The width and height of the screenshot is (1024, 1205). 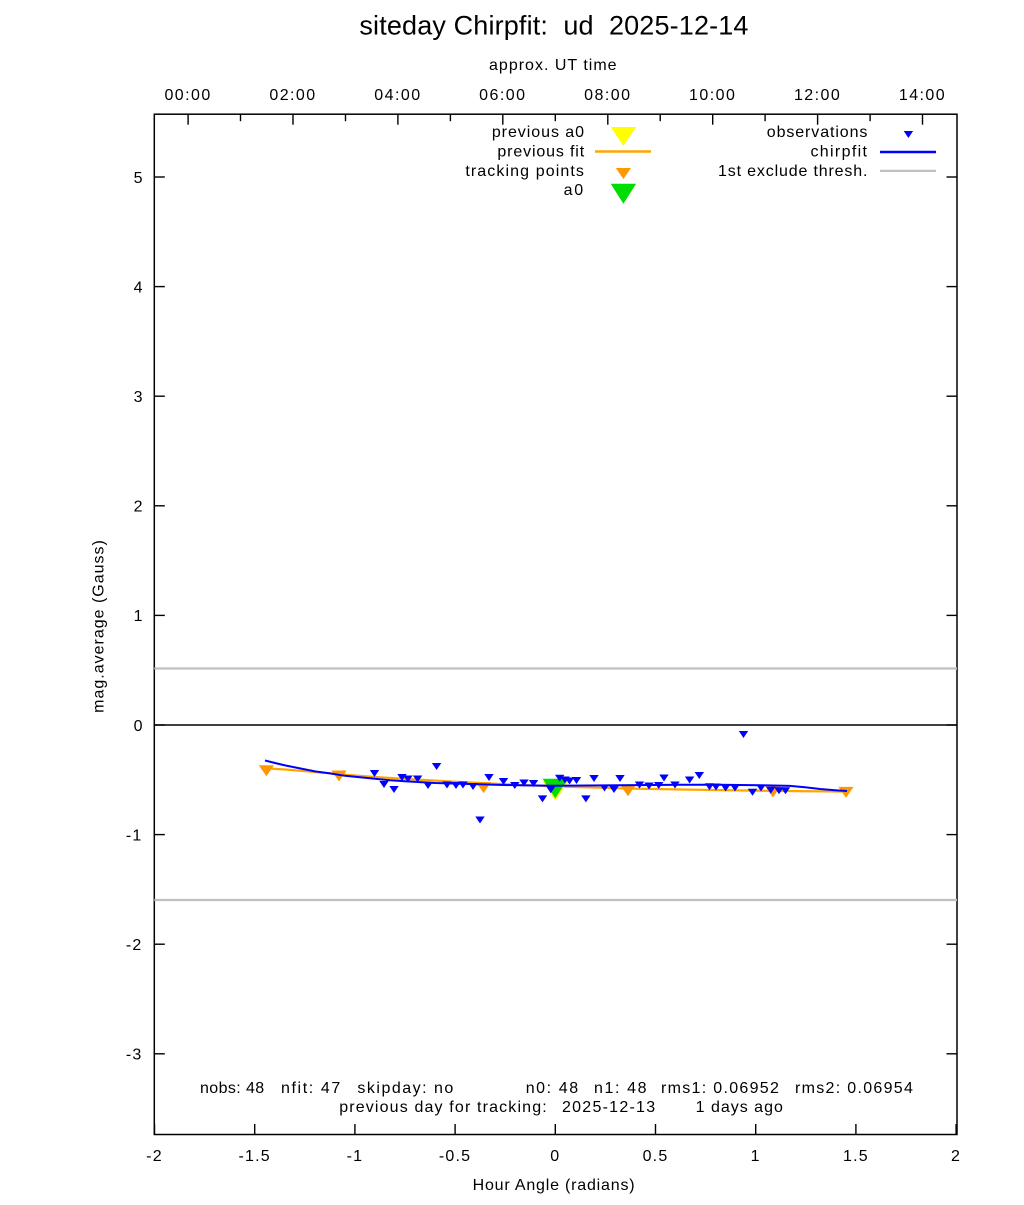 What do you see at coordinates (609, 1107) in the screenshot?
I see `svg-text: 2025-12-13` at bounding box center [609, 1107].